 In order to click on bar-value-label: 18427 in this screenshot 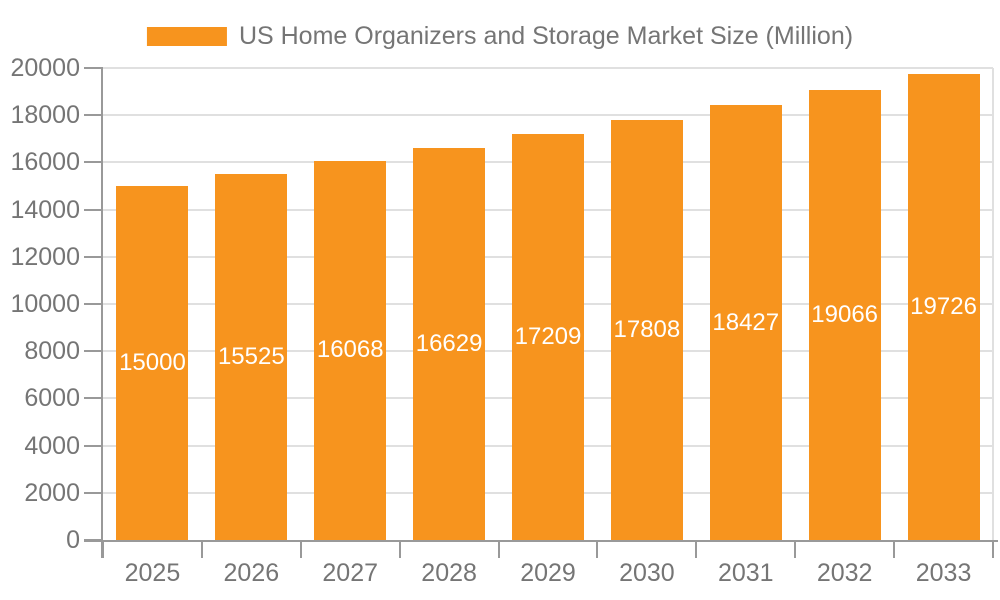, I will do `click(746, 322)`.